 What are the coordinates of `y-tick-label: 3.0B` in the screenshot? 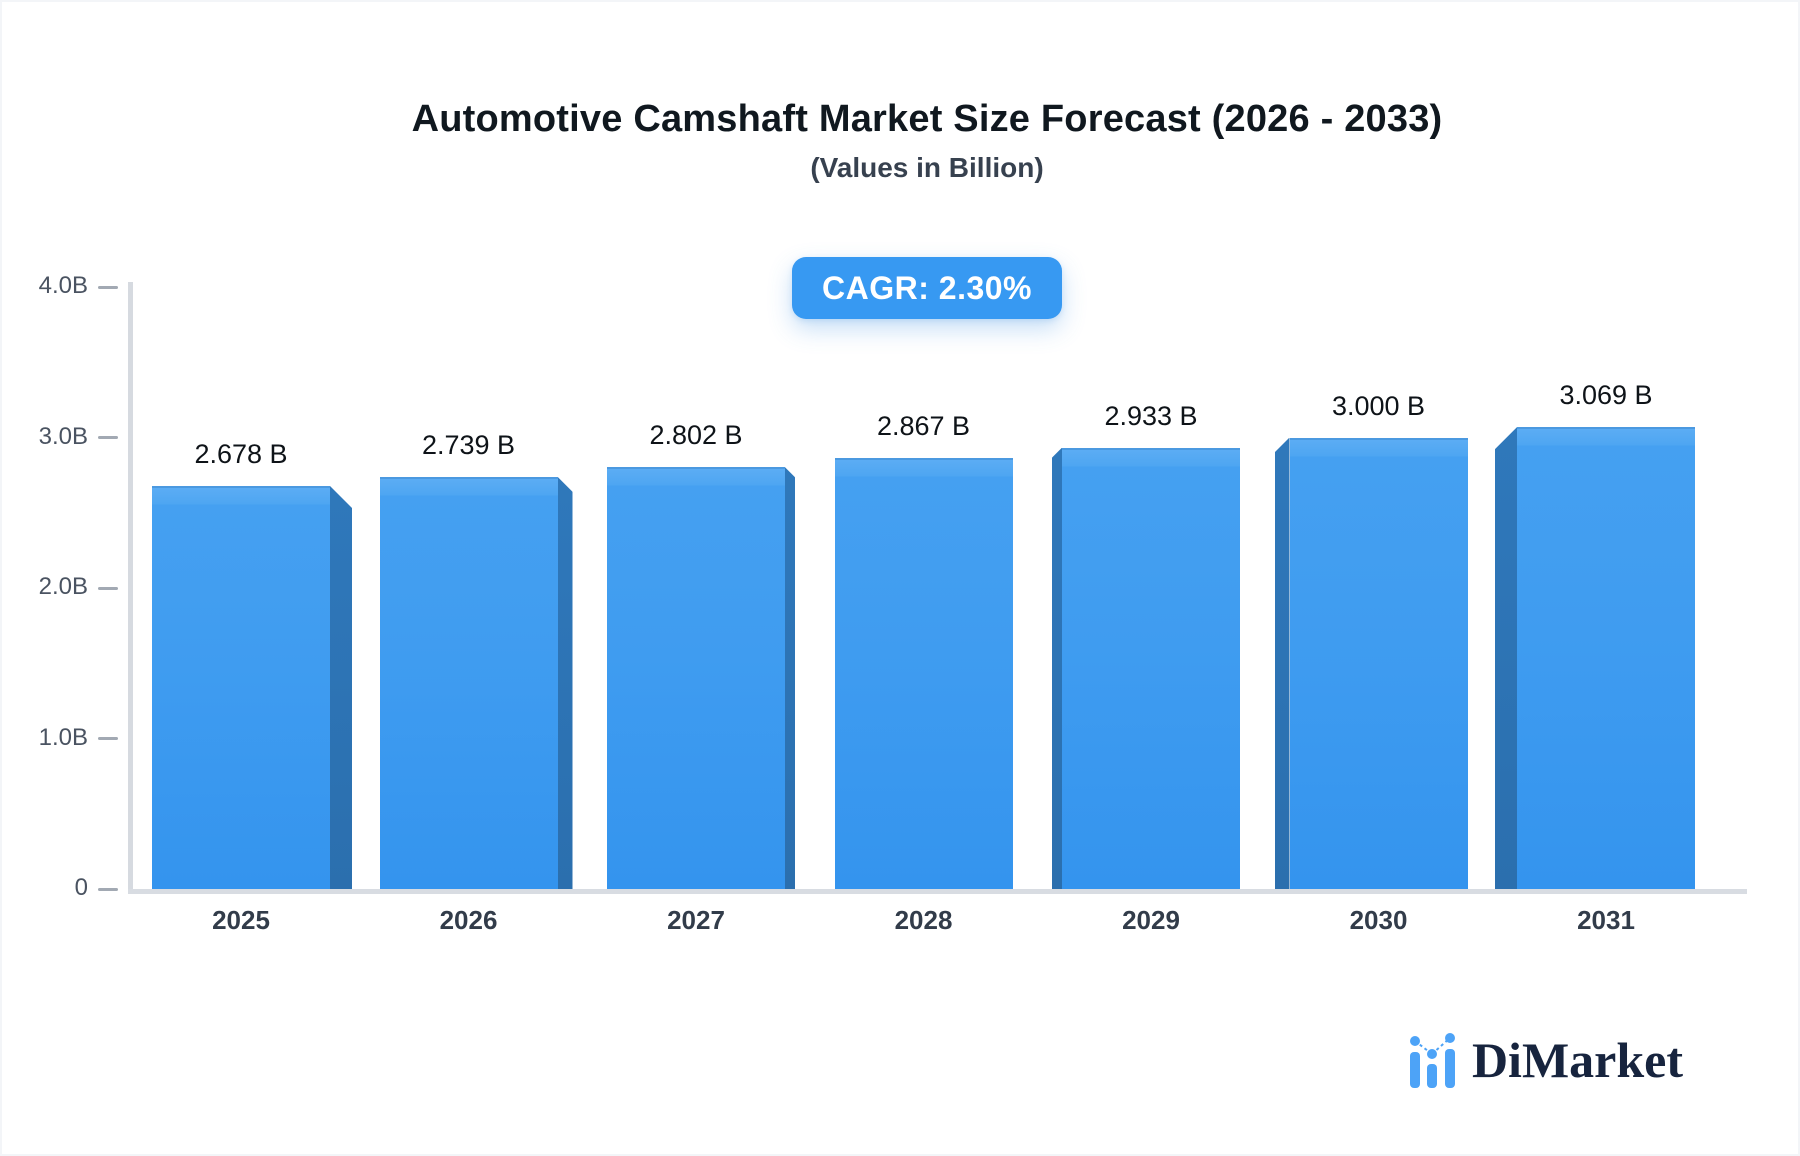 It's located at (63, 436).